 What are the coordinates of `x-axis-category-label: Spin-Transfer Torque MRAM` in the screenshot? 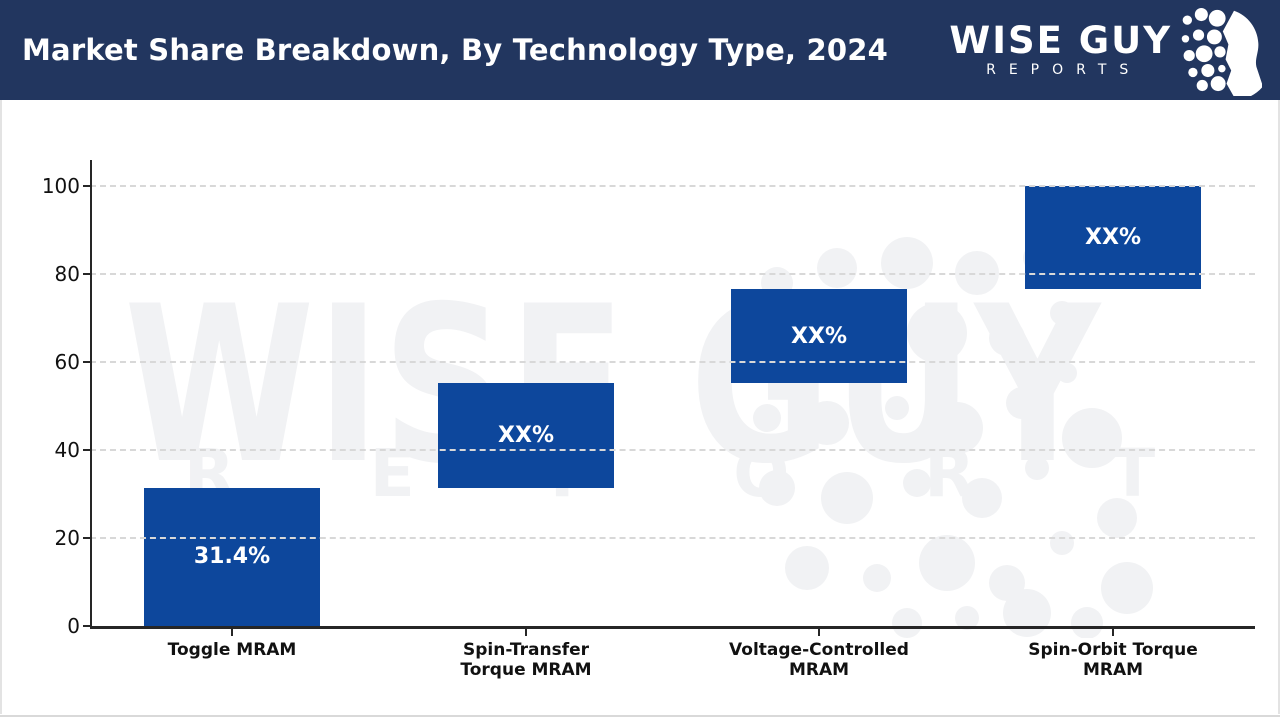 It's located at (526, 660).